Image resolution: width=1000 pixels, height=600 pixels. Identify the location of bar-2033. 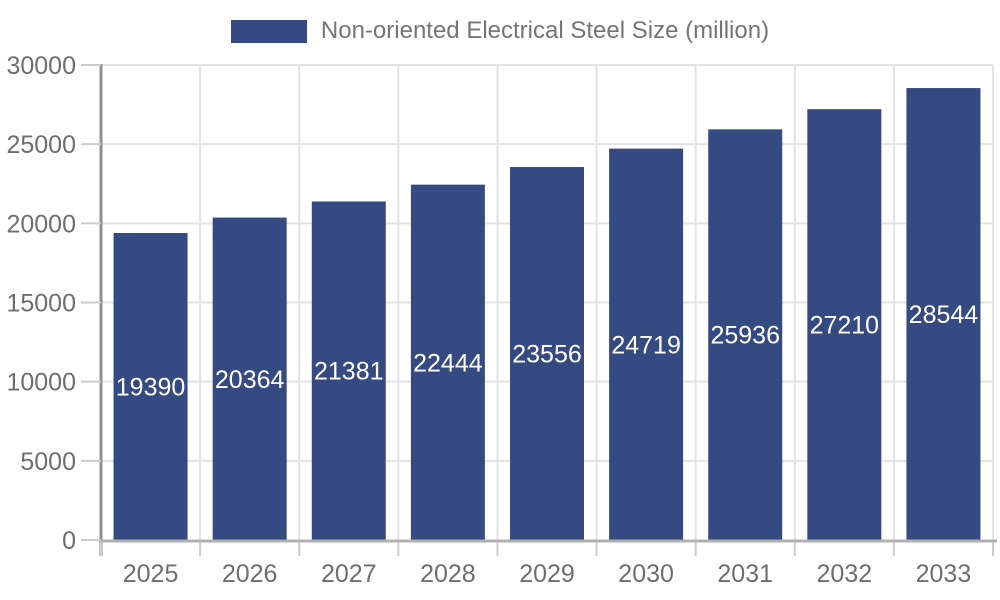
(943, 314).